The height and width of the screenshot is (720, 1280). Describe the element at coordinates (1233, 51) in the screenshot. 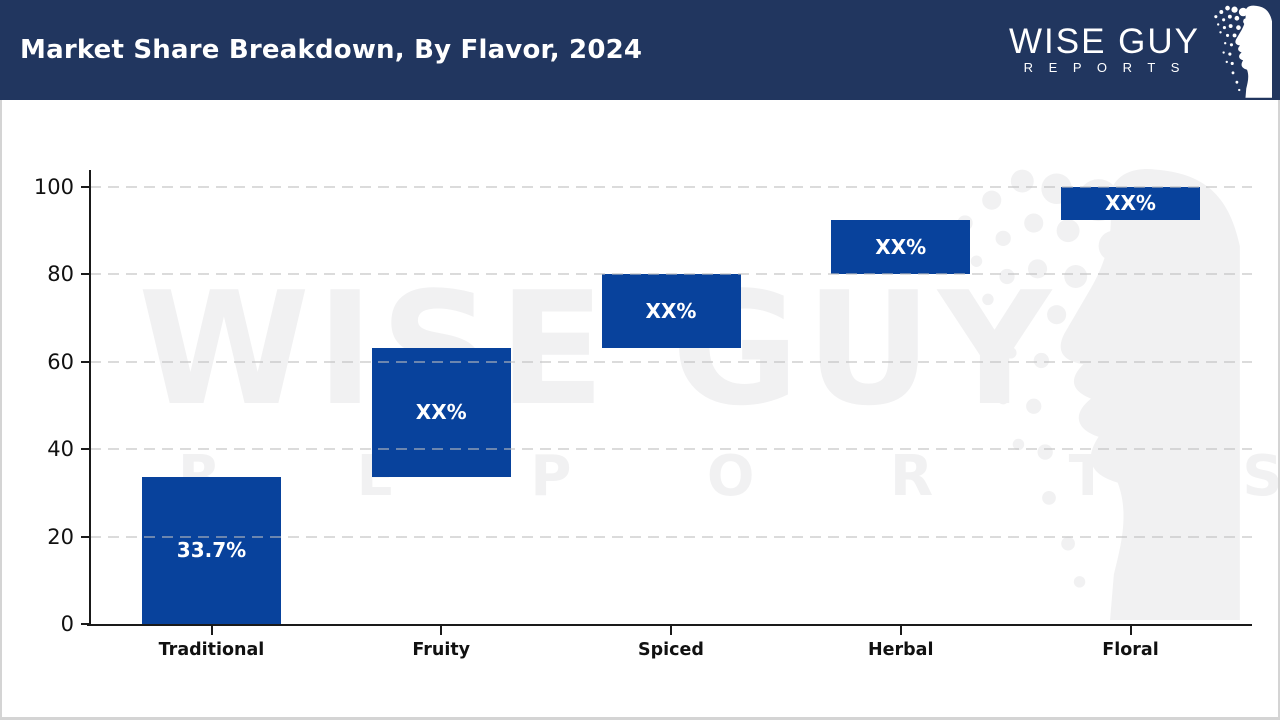

I see `brand-face-icon` at that location.